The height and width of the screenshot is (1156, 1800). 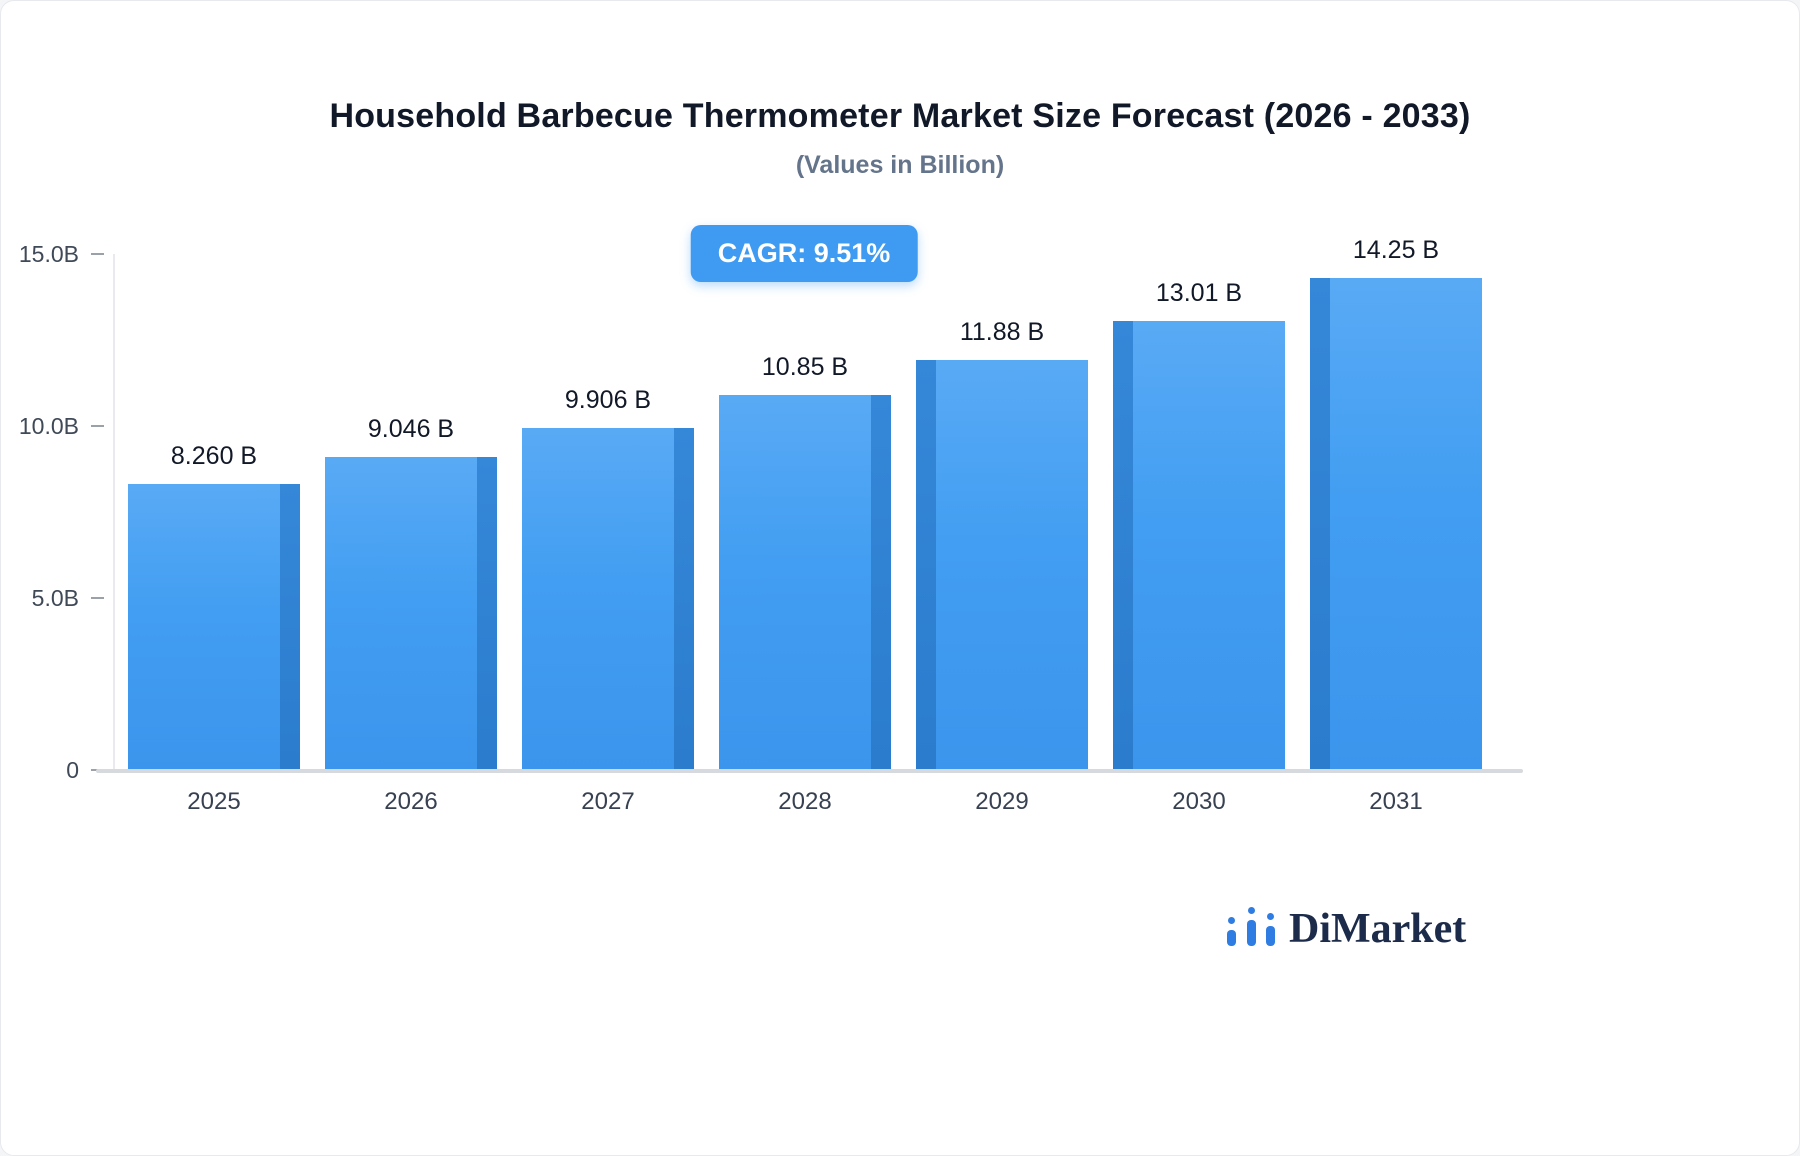 I want to click on bar-2030: 13.01 B, so click(x=1199, y=524).